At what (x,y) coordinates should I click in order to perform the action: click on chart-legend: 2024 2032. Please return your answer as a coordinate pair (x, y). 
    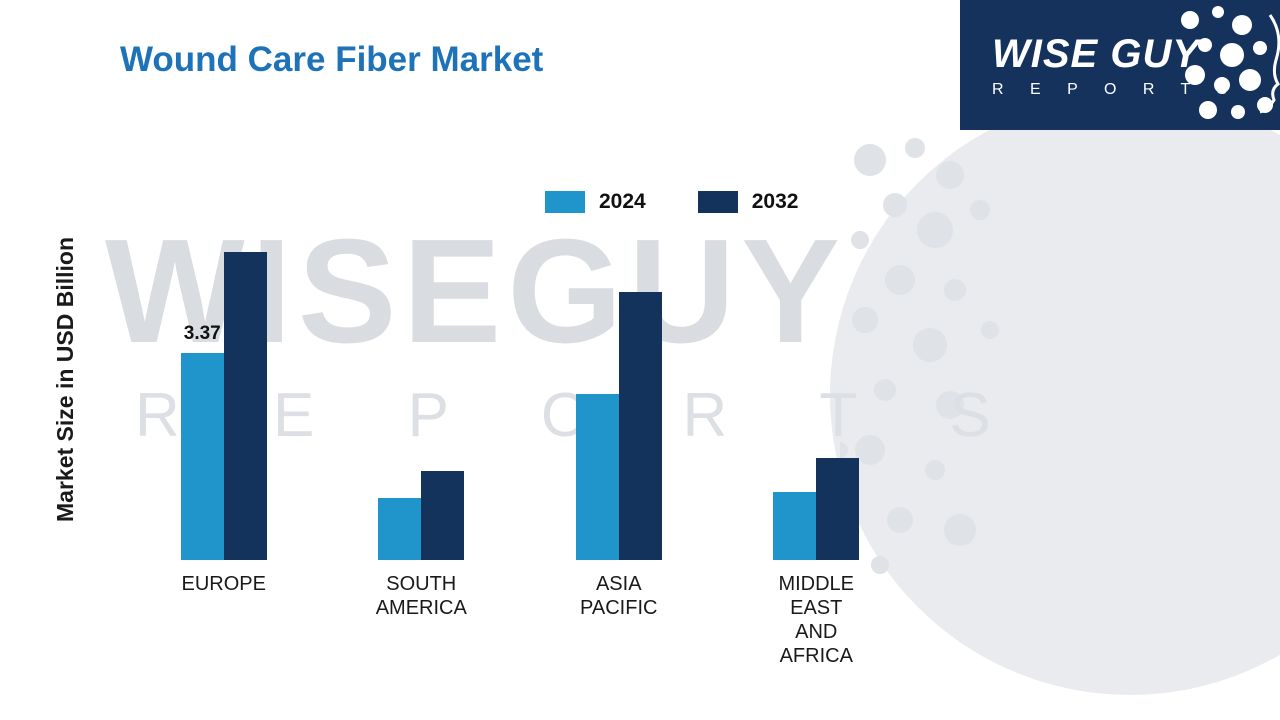
    Looking at the image, I should click on (671, 202).